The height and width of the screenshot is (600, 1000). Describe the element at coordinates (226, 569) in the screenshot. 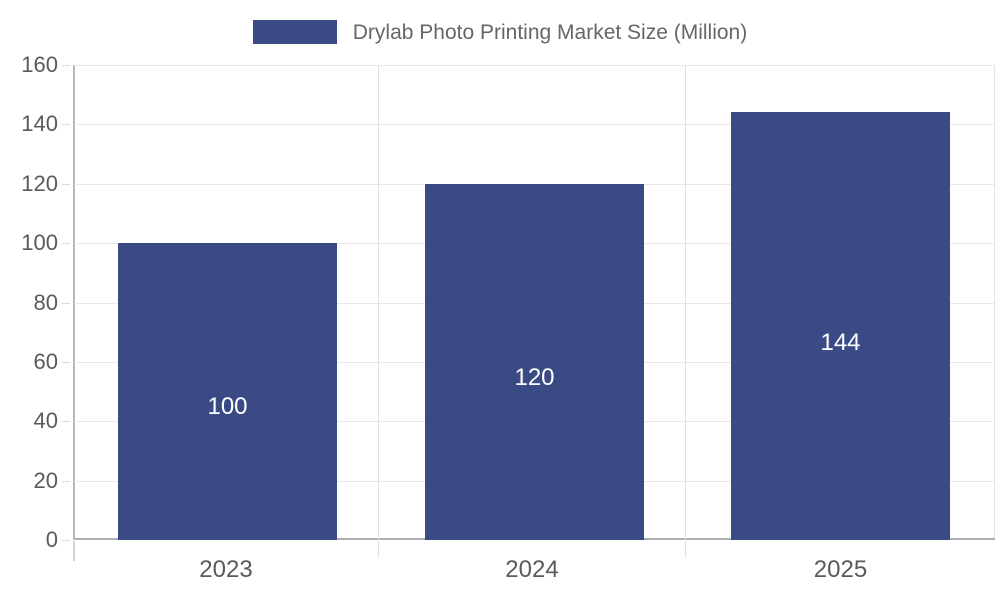

I see `x-tick-label-2023: 2023` at that location.